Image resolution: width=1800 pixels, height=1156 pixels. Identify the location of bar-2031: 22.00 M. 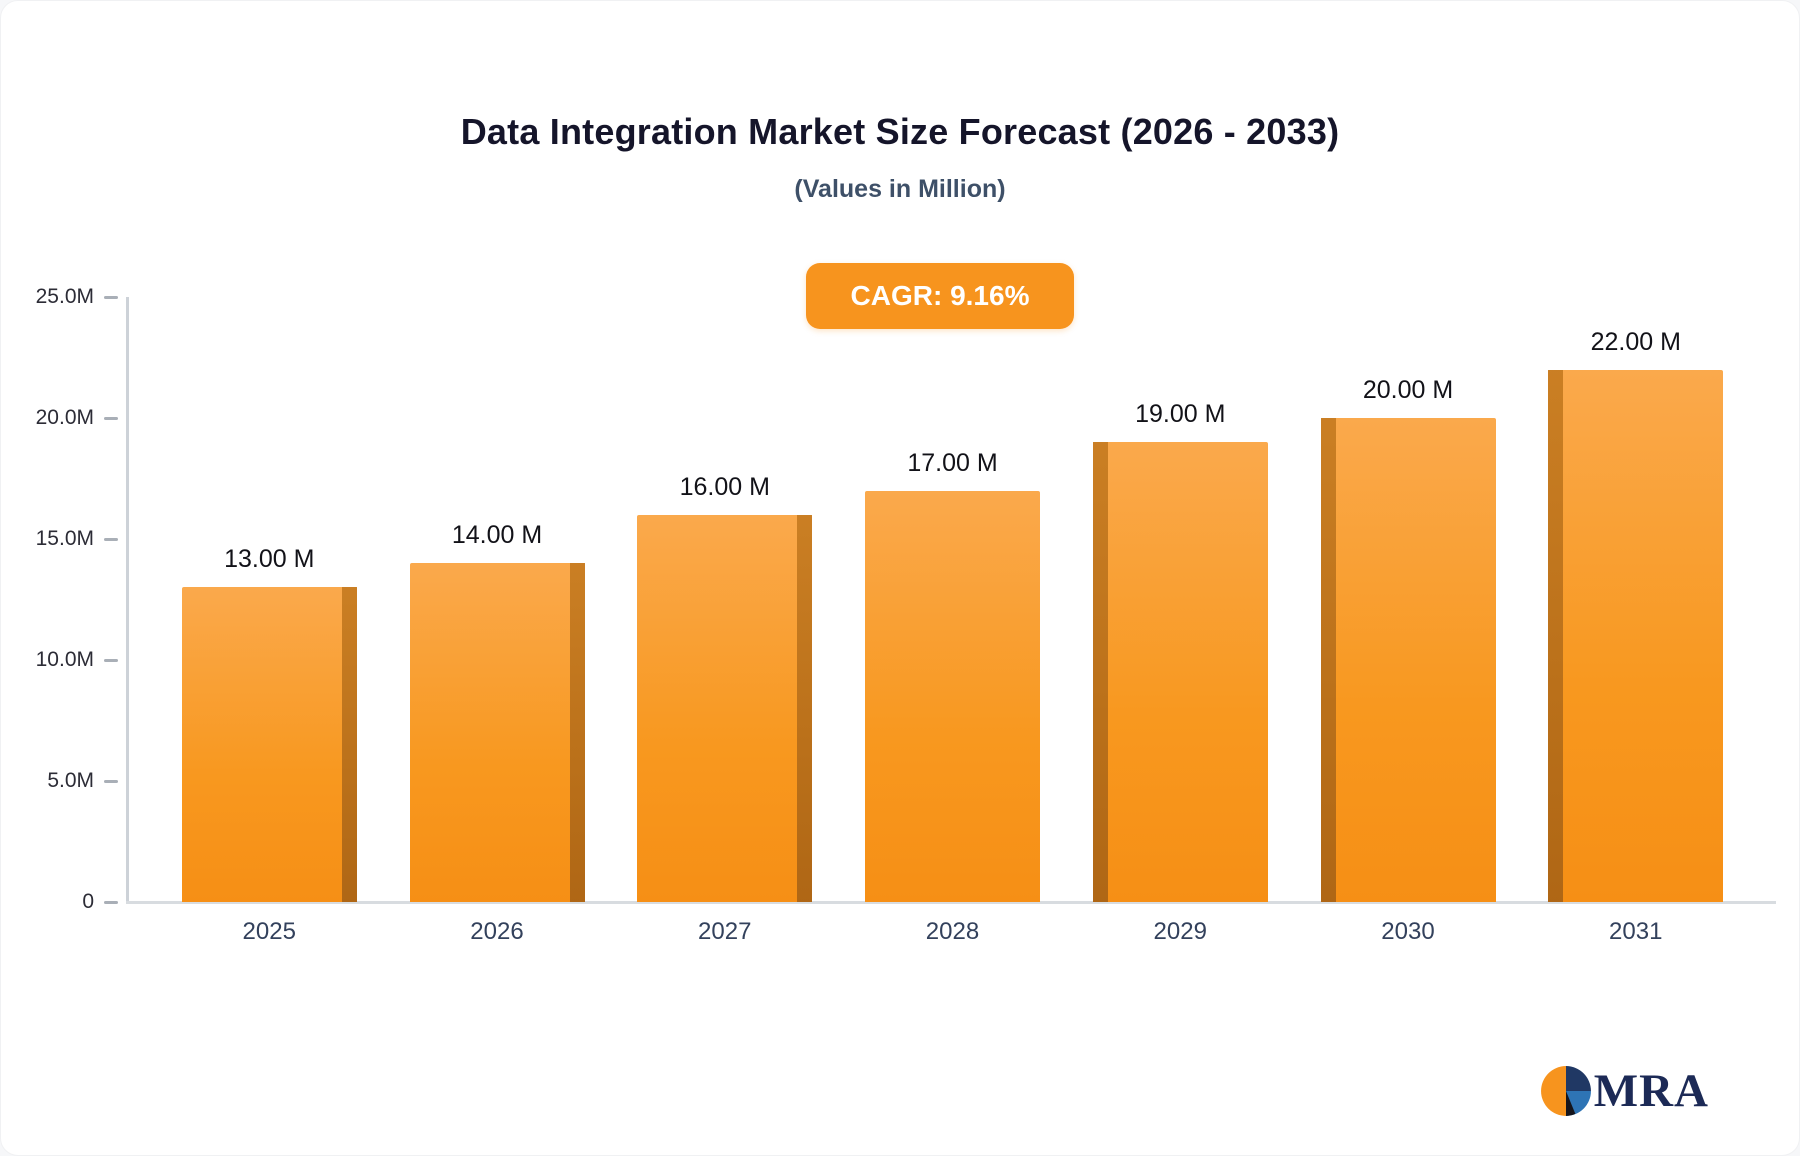
(1636, 615).